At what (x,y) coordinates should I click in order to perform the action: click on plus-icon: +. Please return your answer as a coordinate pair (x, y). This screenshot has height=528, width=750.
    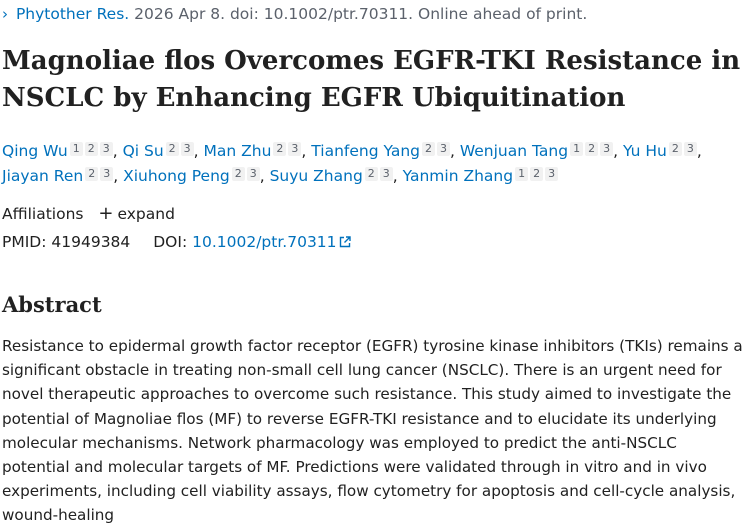
    Looking at the image, I should click on (106, 213).